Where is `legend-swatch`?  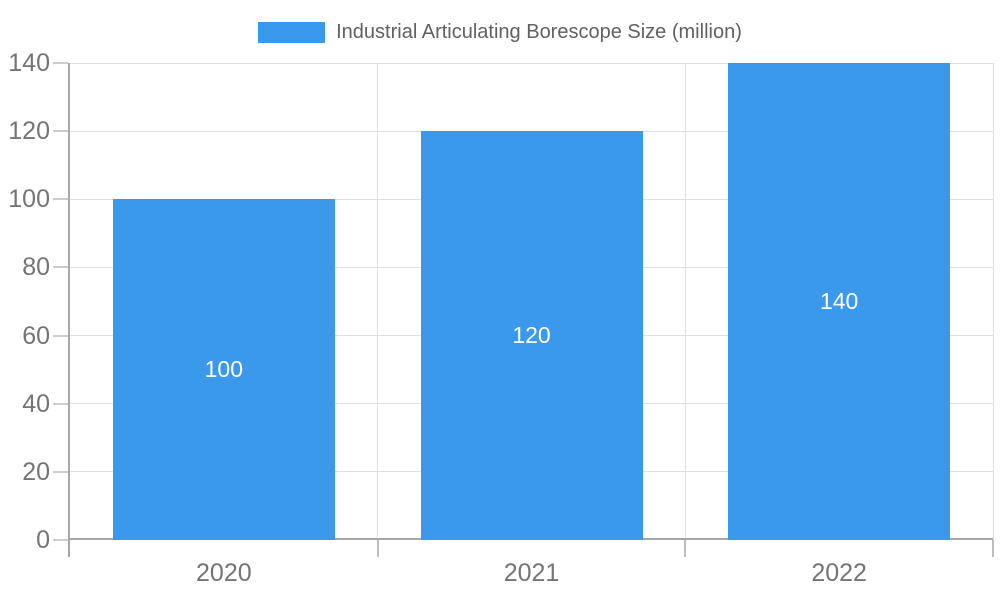
legend-swatch is located at coordinates (292, 32).